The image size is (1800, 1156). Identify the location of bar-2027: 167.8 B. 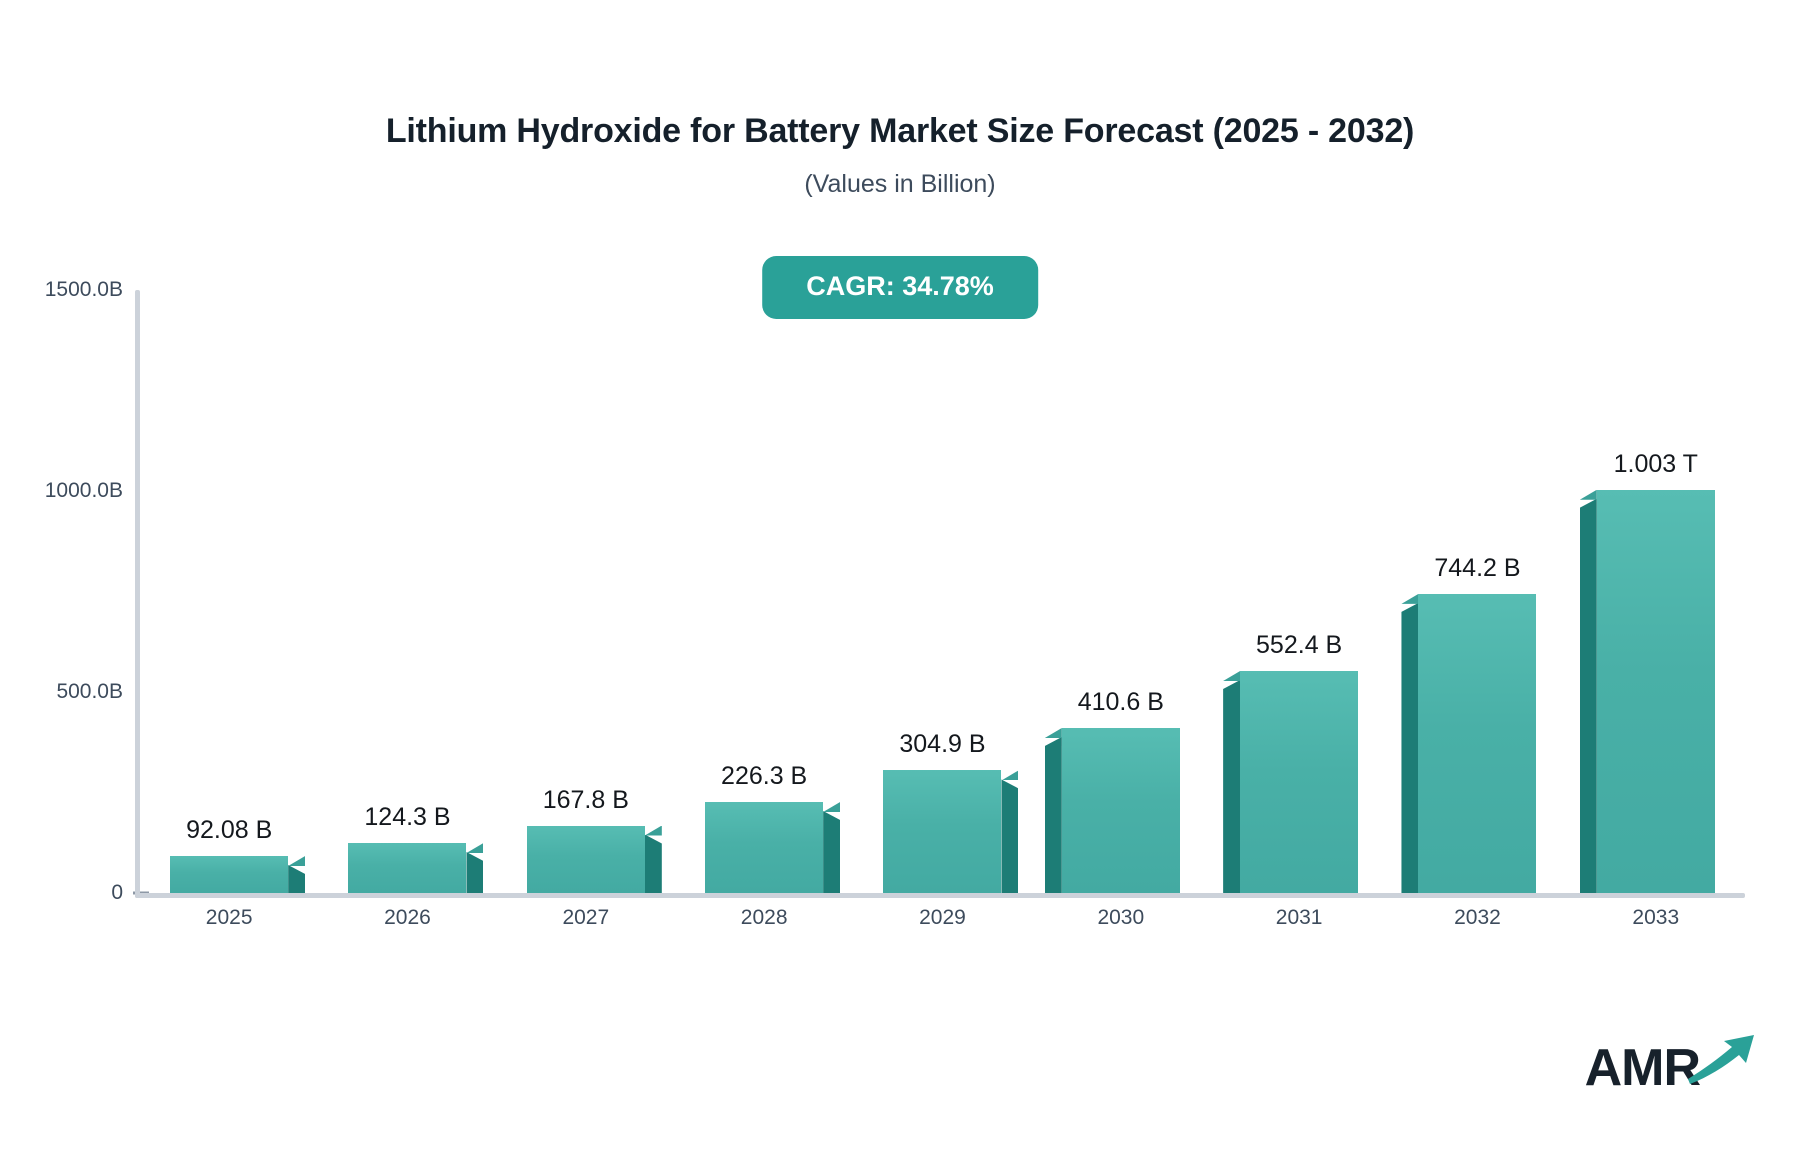
(594, 839).